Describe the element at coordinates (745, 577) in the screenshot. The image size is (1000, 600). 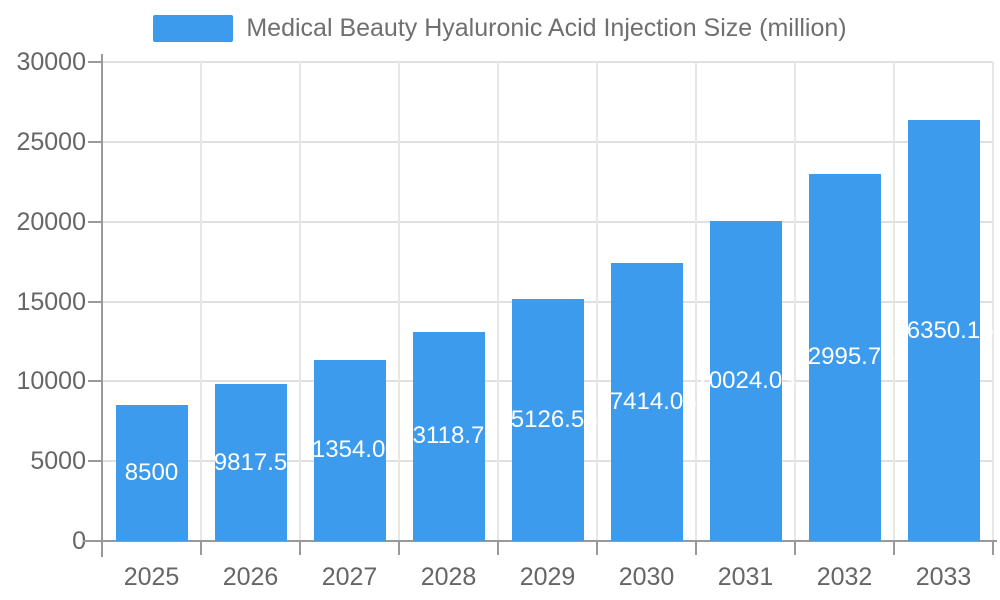
I see `x-axis-label: 2031` at that location.